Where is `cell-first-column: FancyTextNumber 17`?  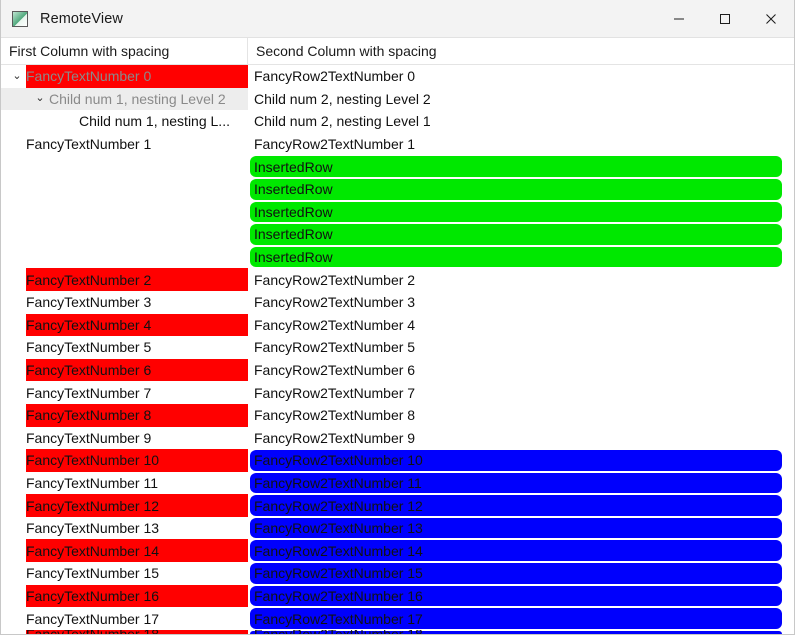 cell-first-column: FancyTextNumber 17 is located at coordinates (124, 618).